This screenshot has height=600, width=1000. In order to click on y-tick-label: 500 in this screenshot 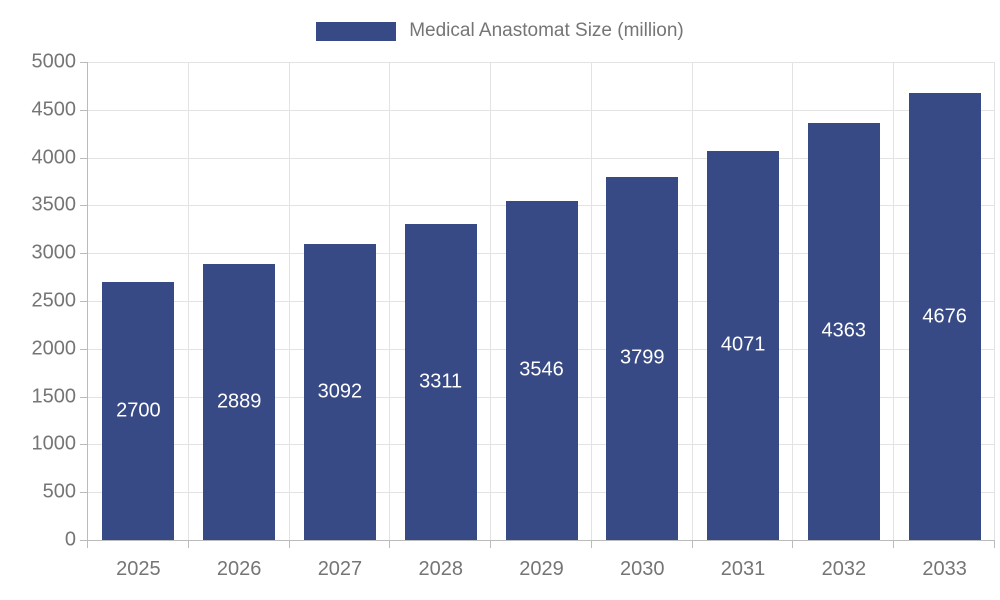, I will do `click(59, 491)`.